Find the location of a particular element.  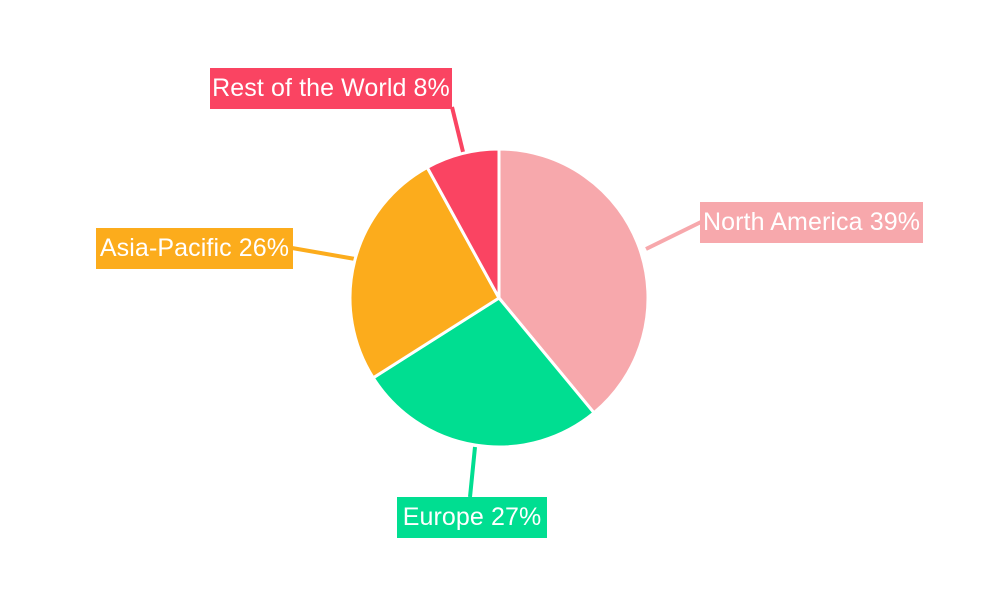

pie-label-europe: Europe 27% is located at coordinates (472, 517).